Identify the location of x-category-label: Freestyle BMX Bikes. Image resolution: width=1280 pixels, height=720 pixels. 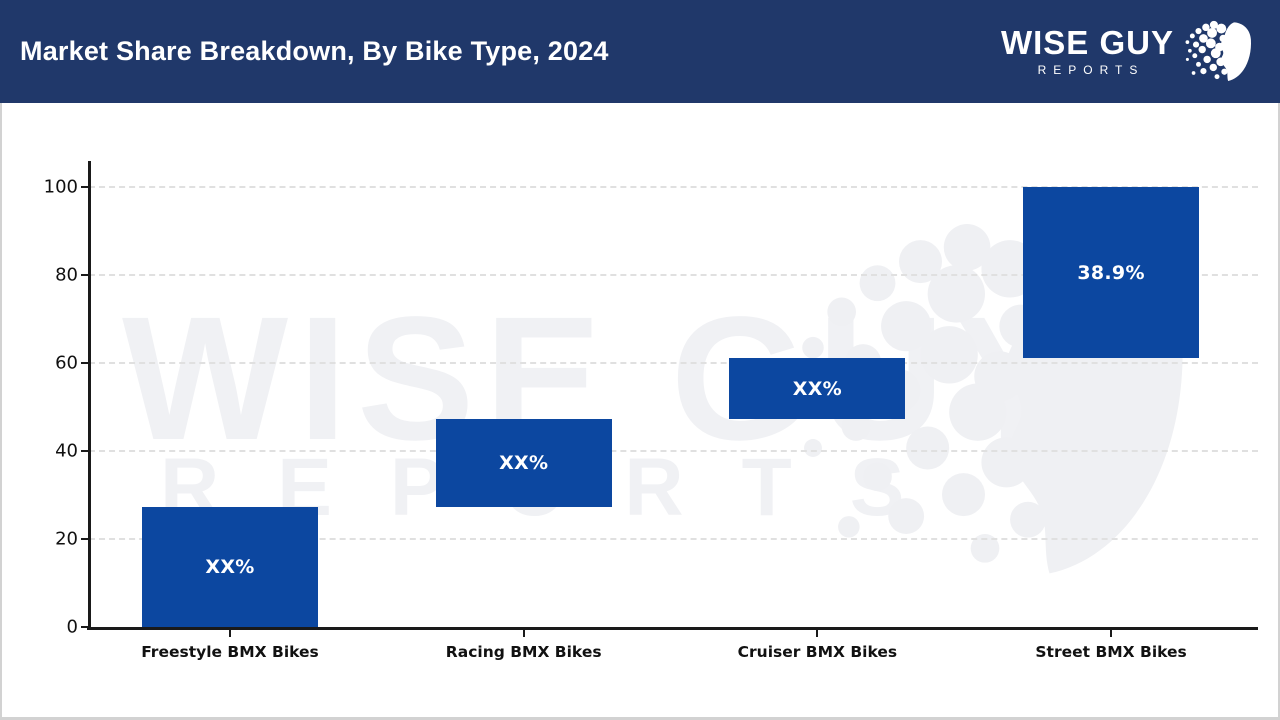
(230, 652).